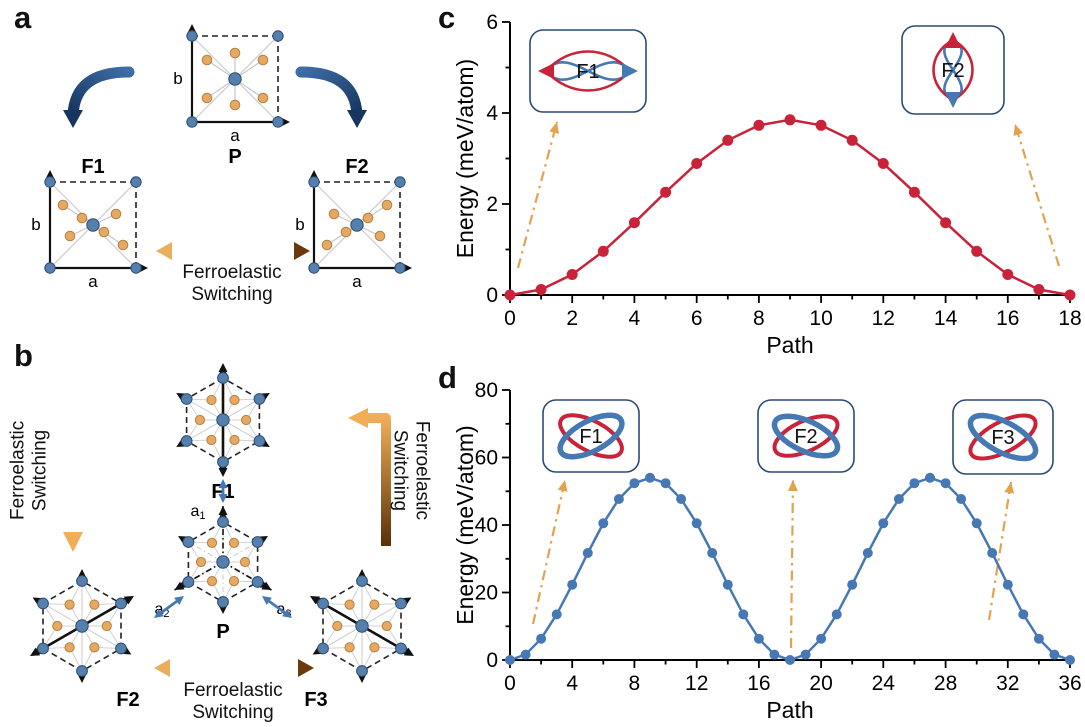  What do you see at coordinates (946, 318) in the screenshot?
I see `svg-text: 14` at bounding box center [946, 318].